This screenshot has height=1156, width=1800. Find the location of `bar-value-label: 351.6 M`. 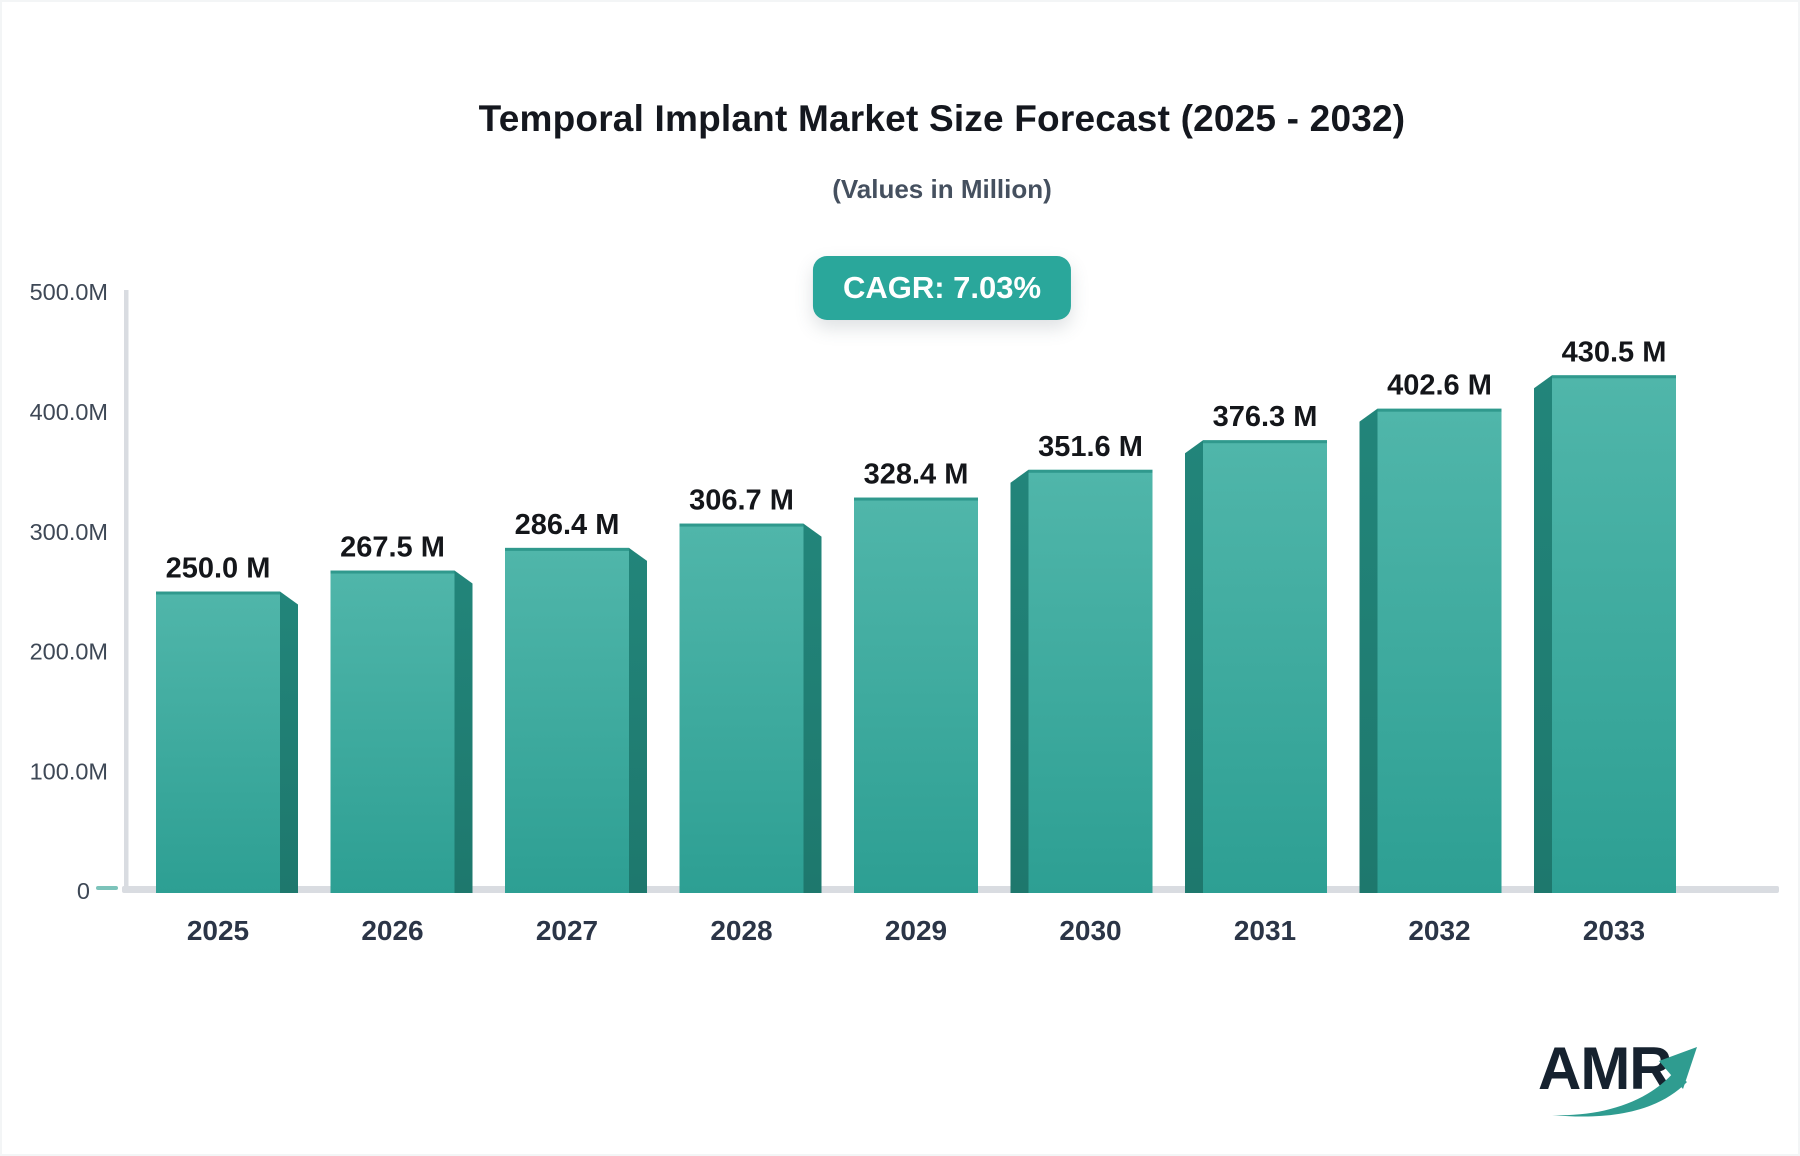

bar-value-label: 351.6 M is located at coordinates (1090, 447).